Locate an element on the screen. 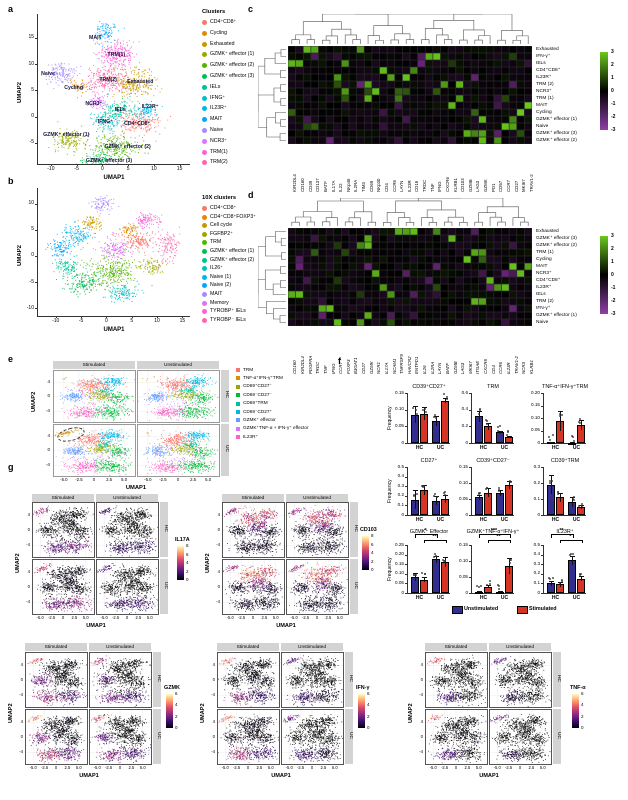  heatmap-col-label: ENTPD1 is located at coordinates (417, 365).